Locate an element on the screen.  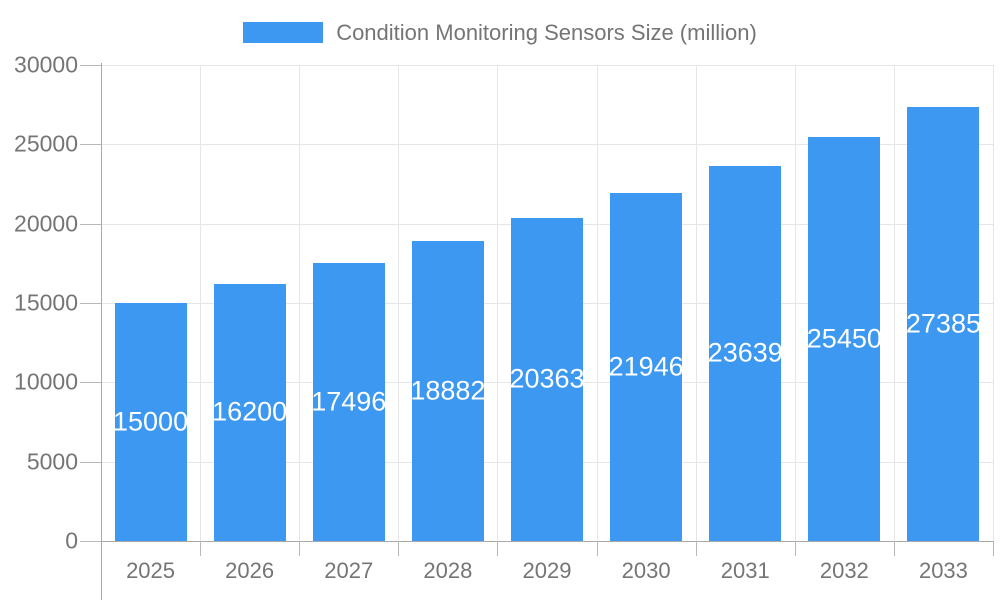
x-axis-label: 2032 is located at coordinates (844, 570).